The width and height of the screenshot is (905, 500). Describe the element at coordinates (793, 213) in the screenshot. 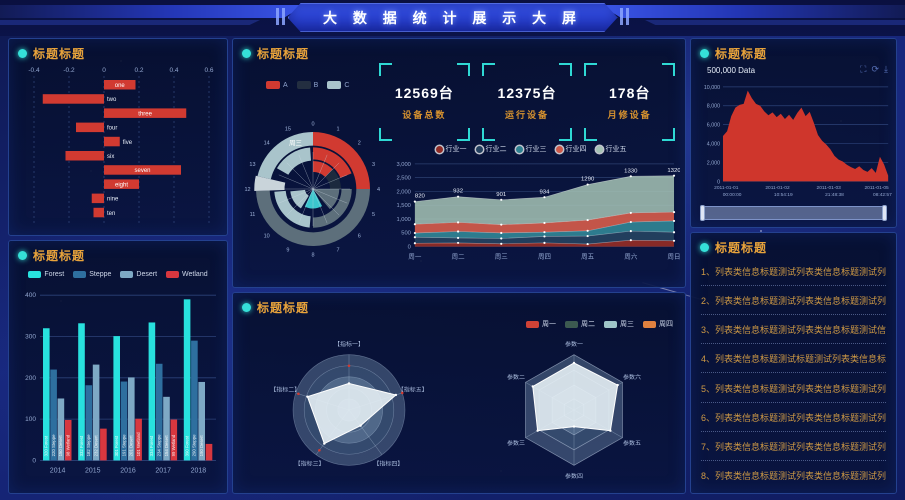

I see `datazoom-slider` at that location.